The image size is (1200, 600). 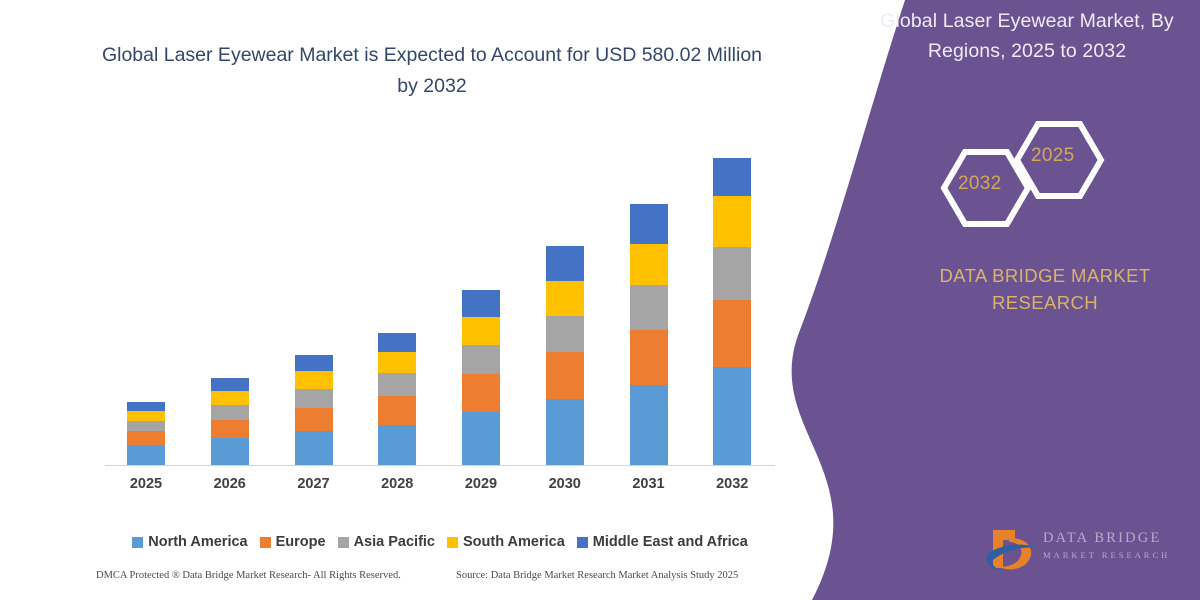 I want to click on logo-text-primary: DATA BRIDGE, so click(x=1102, y=538).